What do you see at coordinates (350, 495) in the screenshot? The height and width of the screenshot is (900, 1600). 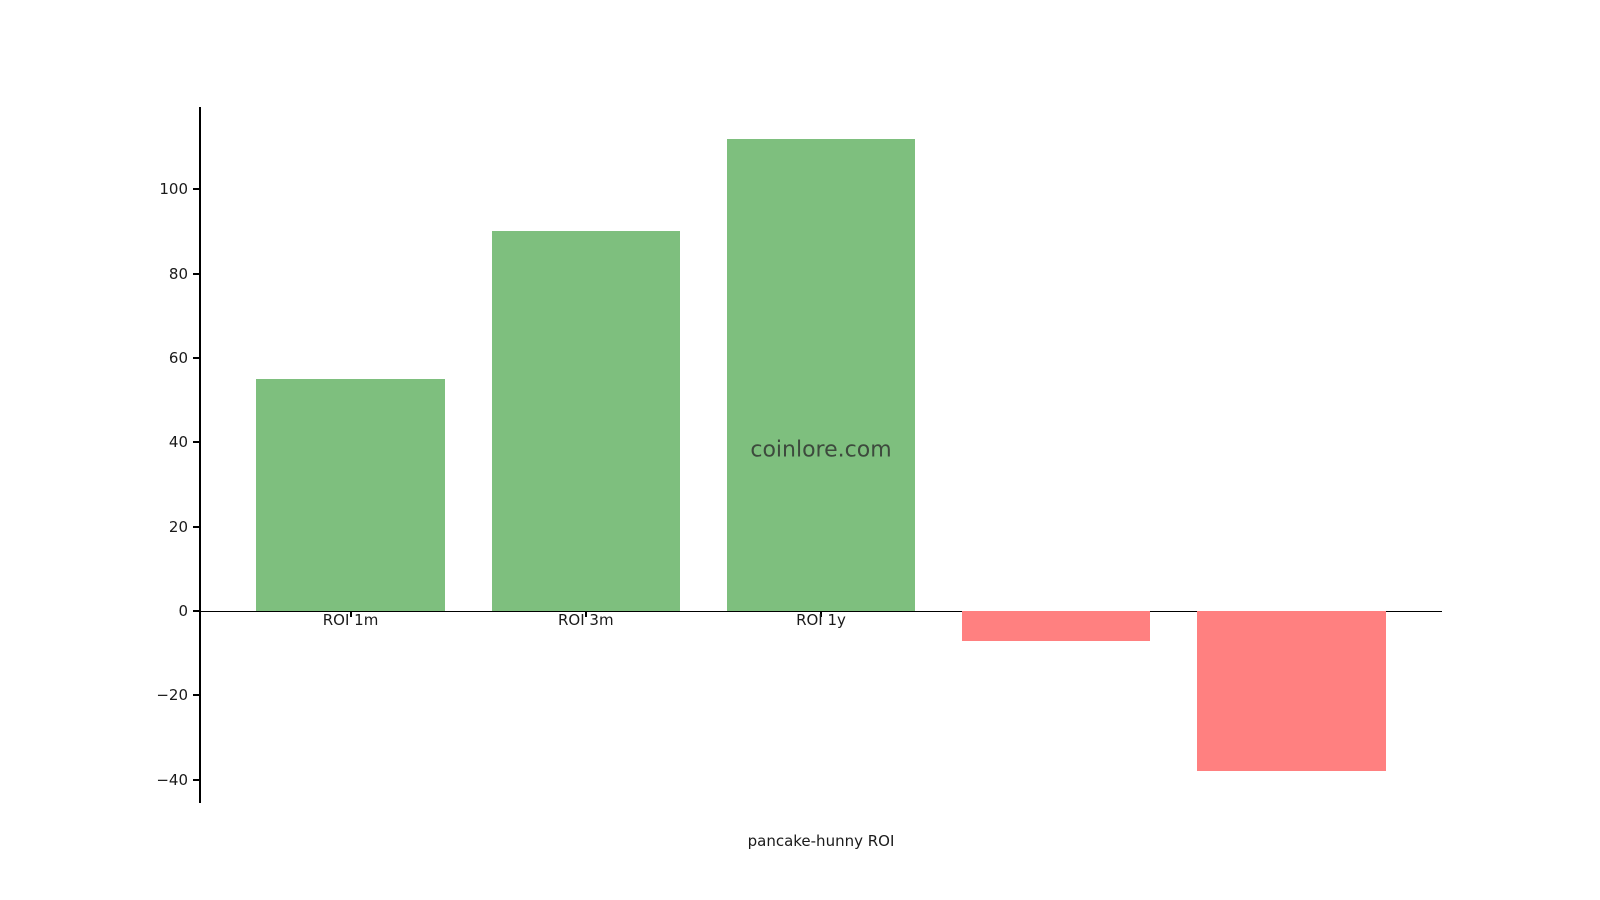 I see `bar-roi-1m` at bounding box center [350, 495].